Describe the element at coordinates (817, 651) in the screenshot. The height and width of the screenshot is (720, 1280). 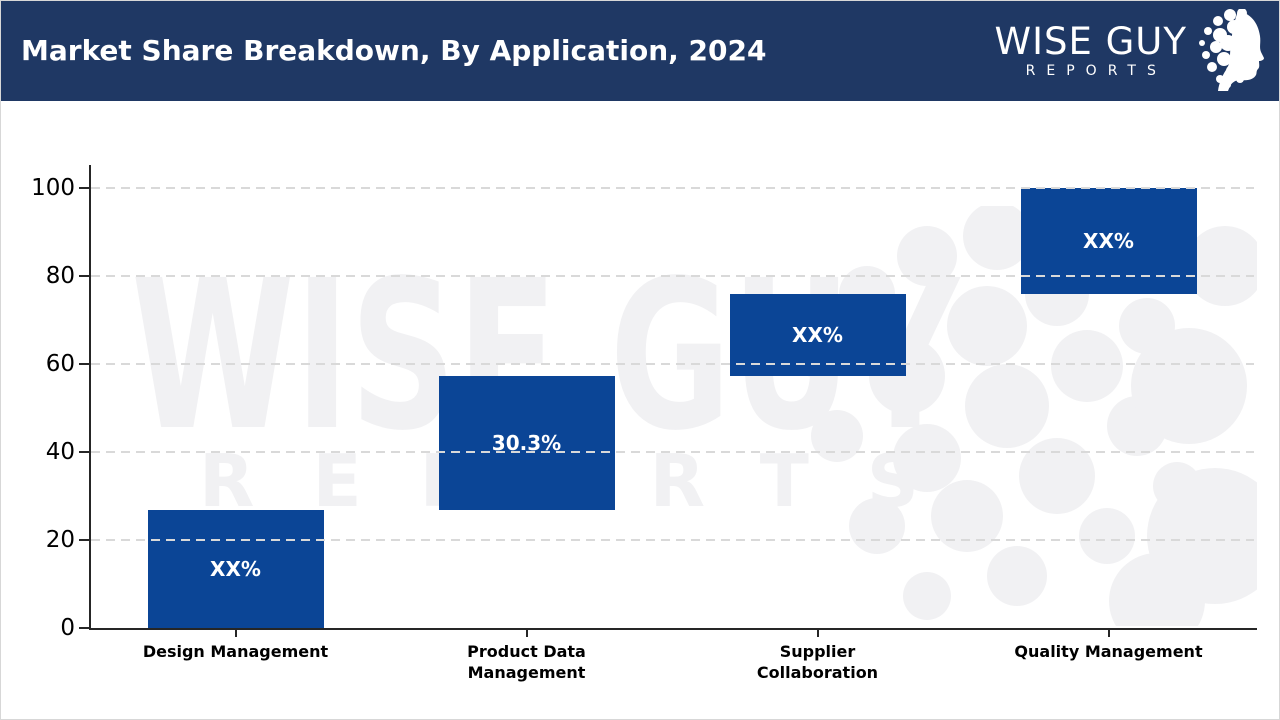
I see `x-axis-label-line: Supplier` at that location.